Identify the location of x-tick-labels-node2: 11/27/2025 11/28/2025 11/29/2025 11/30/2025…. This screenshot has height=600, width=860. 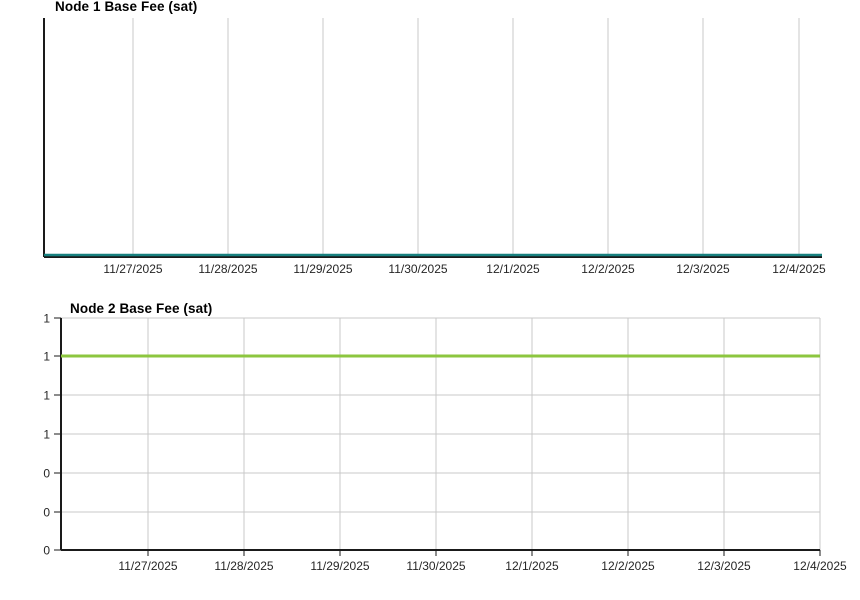
(482, 566).